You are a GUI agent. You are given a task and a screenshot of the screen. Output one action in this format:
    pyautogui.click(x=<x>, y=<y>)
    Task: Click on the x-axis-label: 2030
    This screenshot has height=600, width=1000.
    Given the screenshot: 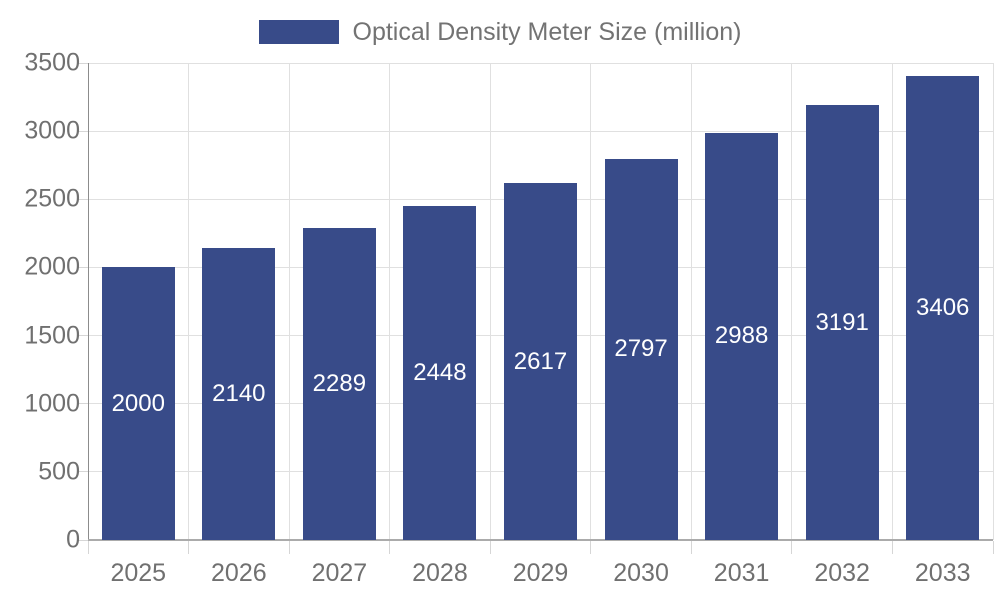 What is the action you would take?
    pyautogui.click(x=641, y=573)
    